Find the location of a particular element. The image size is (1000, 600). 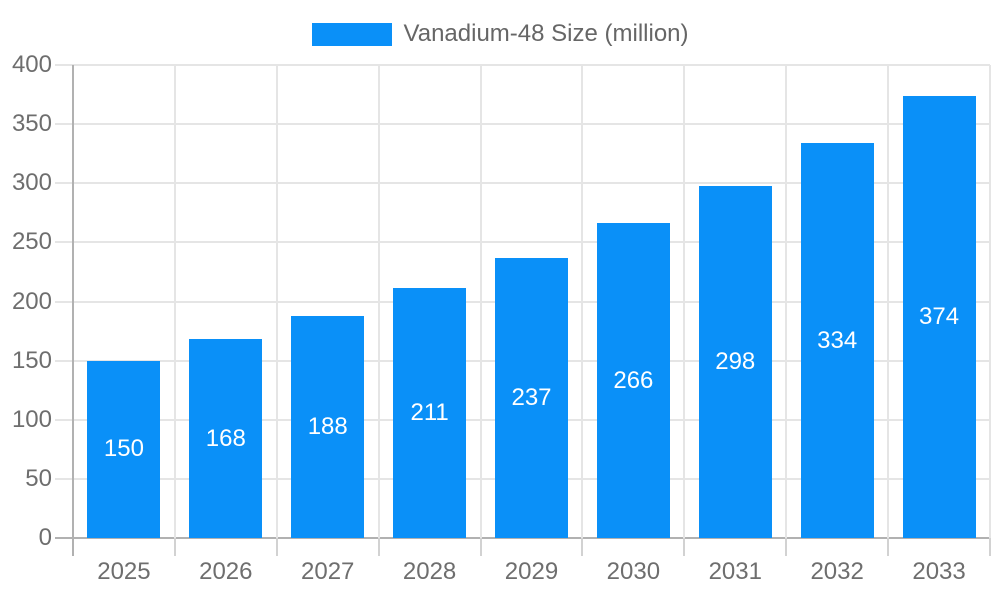

bar-value-label: 334 is located at coordinates (837, 340).